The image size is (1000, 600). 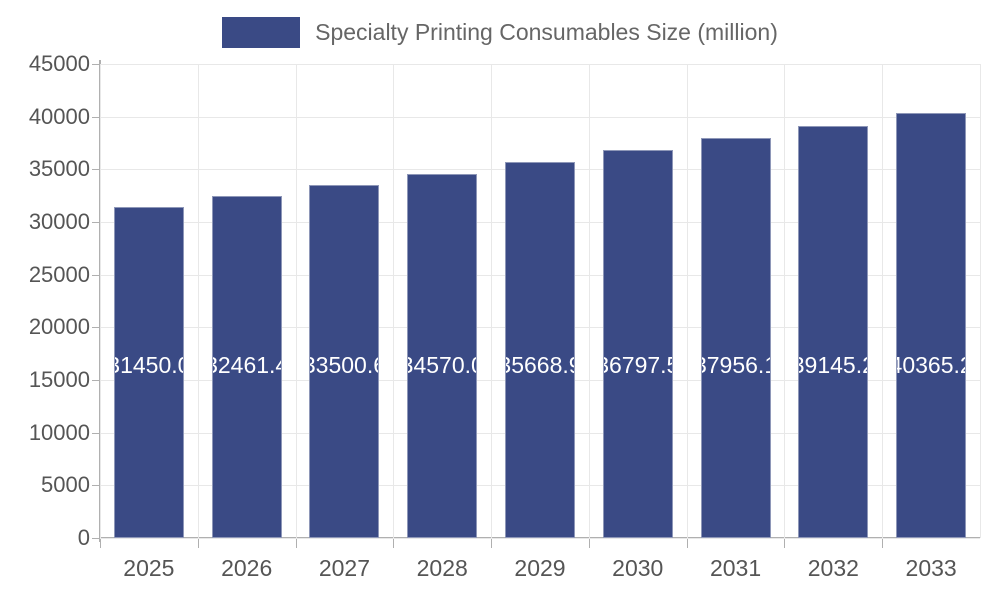 I want to click on bar: 36797.5, so click(x=637, y=344).